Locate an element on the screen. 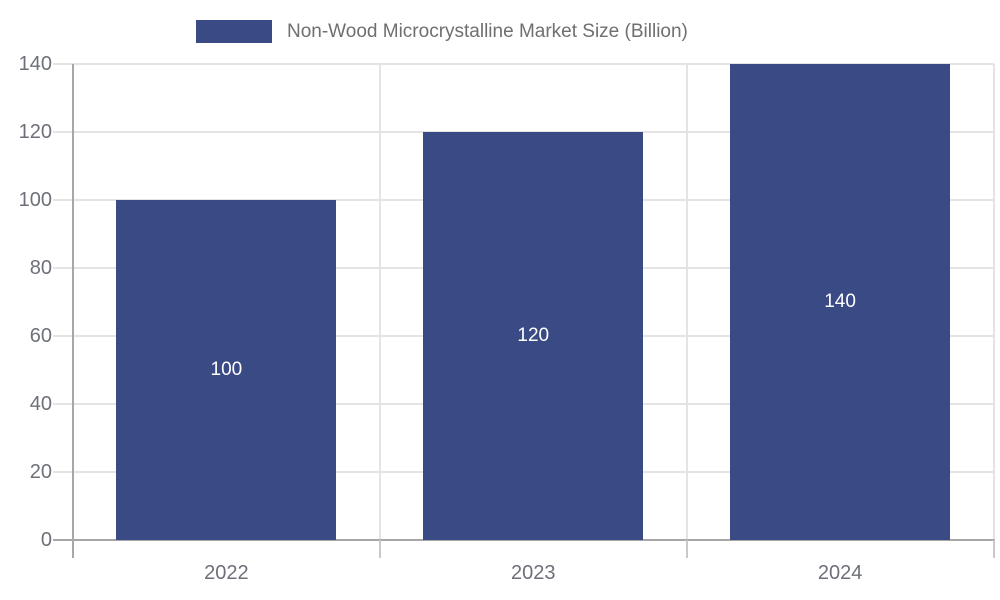 This screenshot has width=1000, height=600. y-tick-label: 20 is located at coordinates (40, 471).